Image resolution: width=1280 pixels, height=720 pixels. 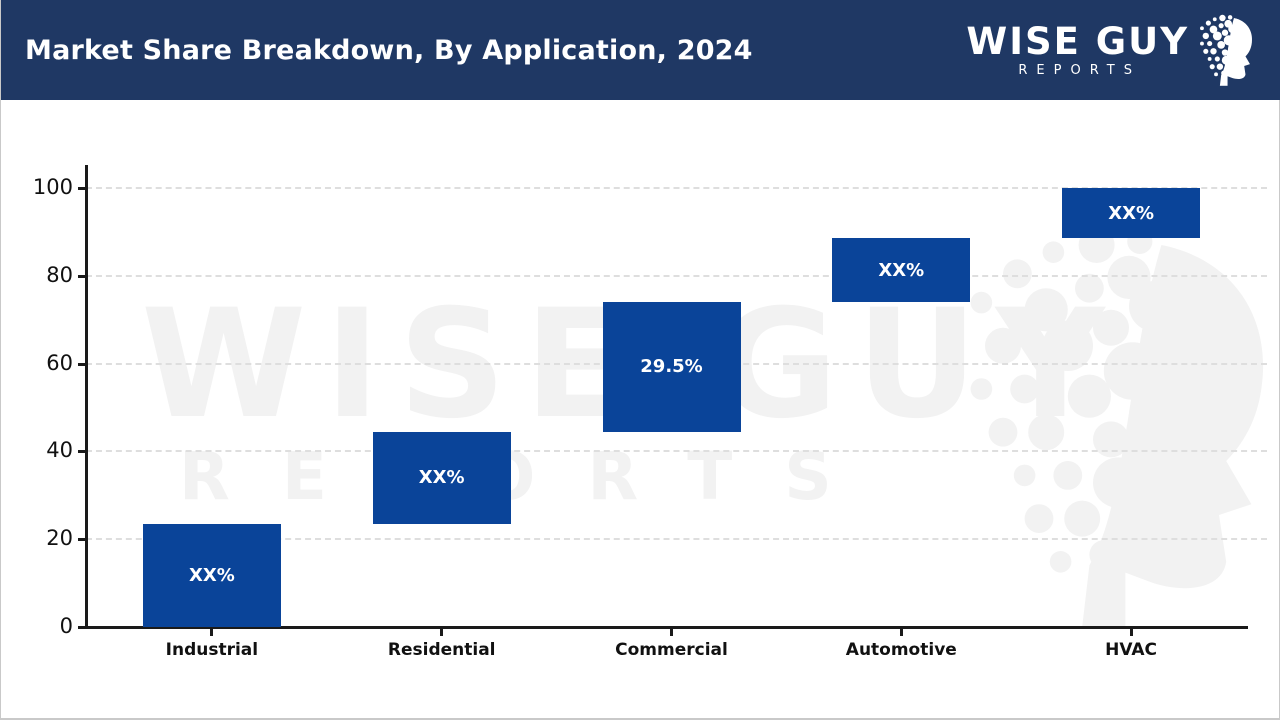 I want to click on bar-hvac: XX%, so click(x=1131, y=213).